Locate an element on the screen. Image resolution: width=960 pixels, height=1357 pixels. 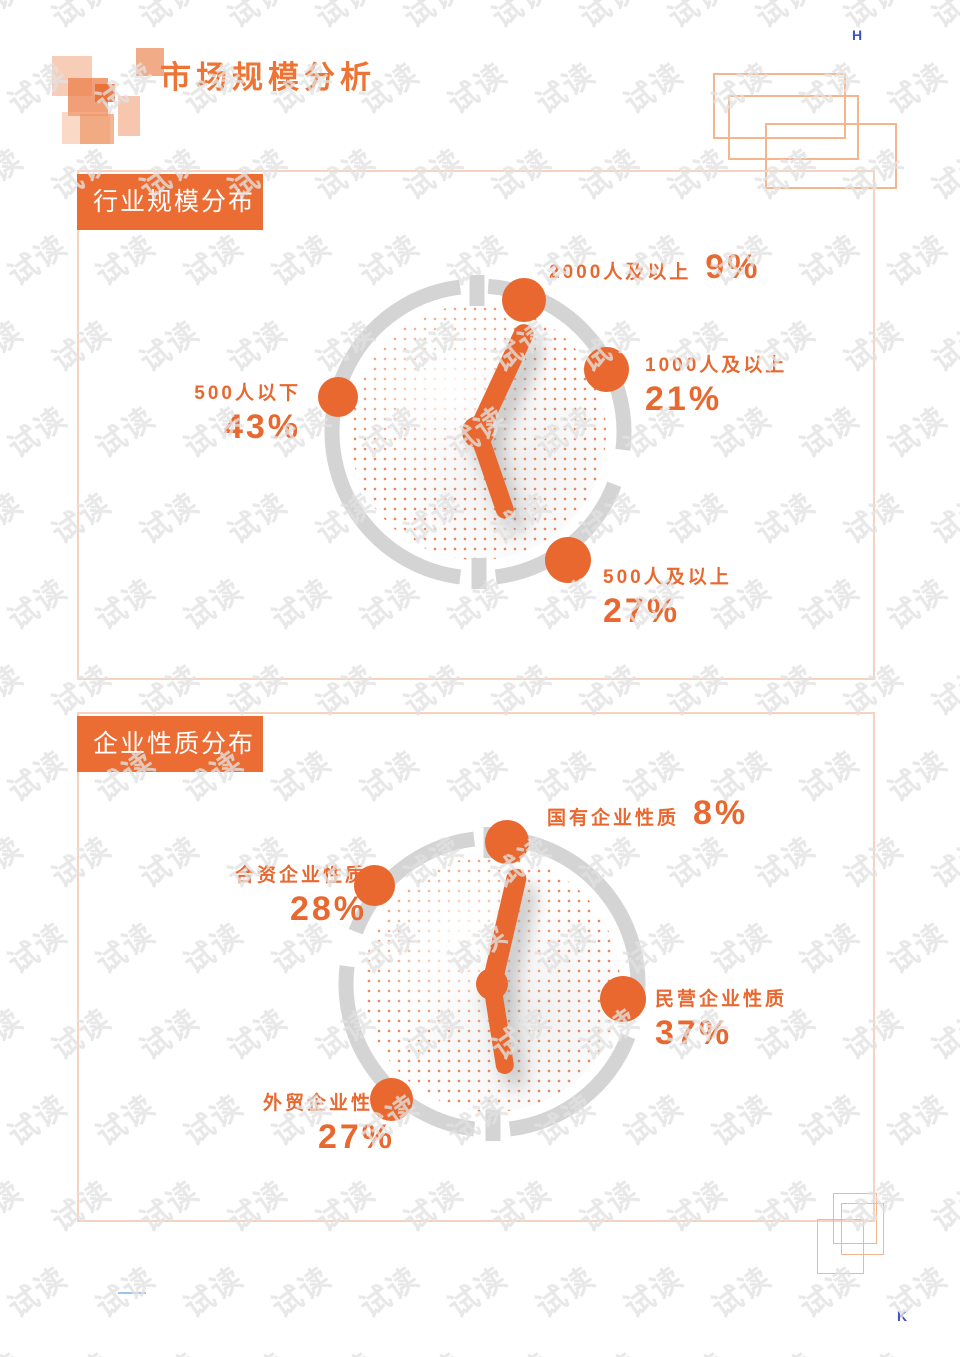
chart-label-name: 国有企业性质 is located at coordinates (613, 818).